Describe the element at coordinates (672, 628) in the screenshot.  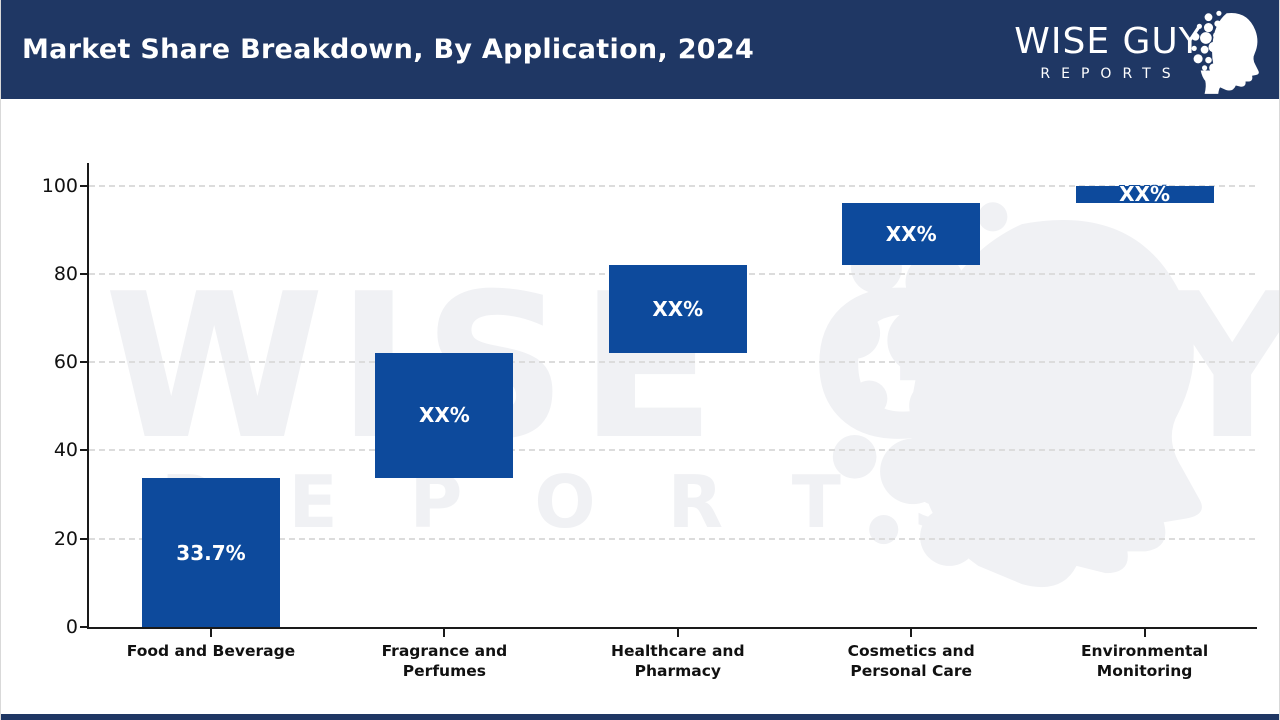
I see `x-axis` at that location.